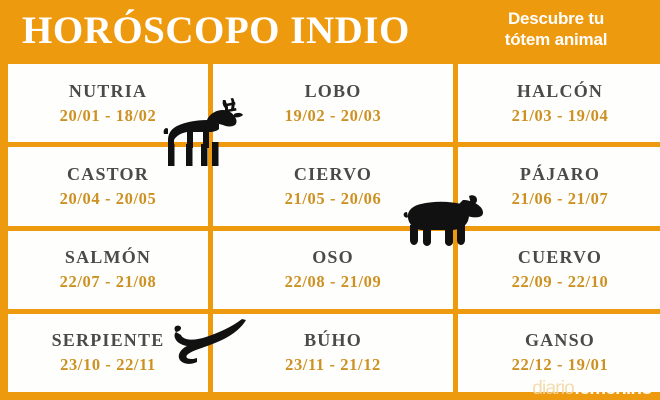 Image resolution: width=660 pixels, height=400 pixels. I want to click on zodiac-sign-name: SALMÓN, so click(108, 257).